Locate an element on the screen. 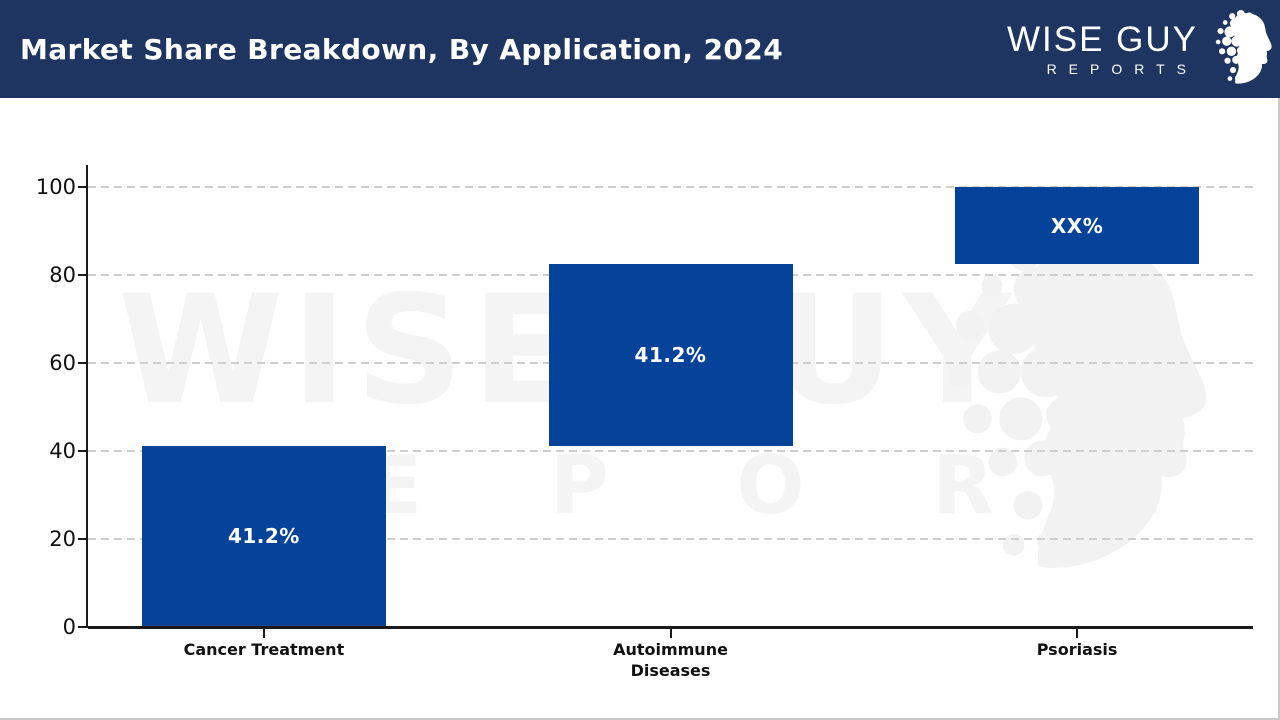 The image size is (1280, 720). logo-text: WISE GUY REPORTS is located at coordinates (1102, 48).